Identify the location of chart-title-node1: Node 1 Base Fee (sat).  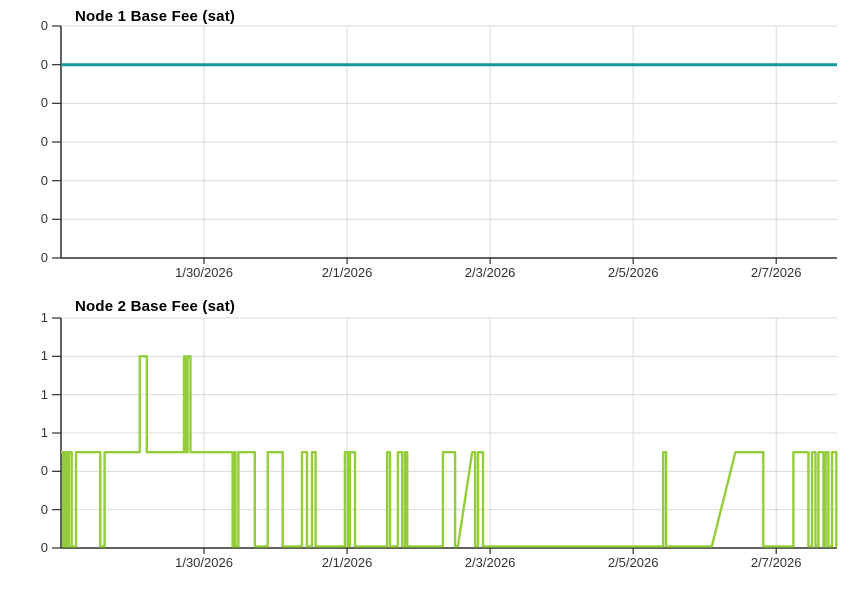
(155, 16).